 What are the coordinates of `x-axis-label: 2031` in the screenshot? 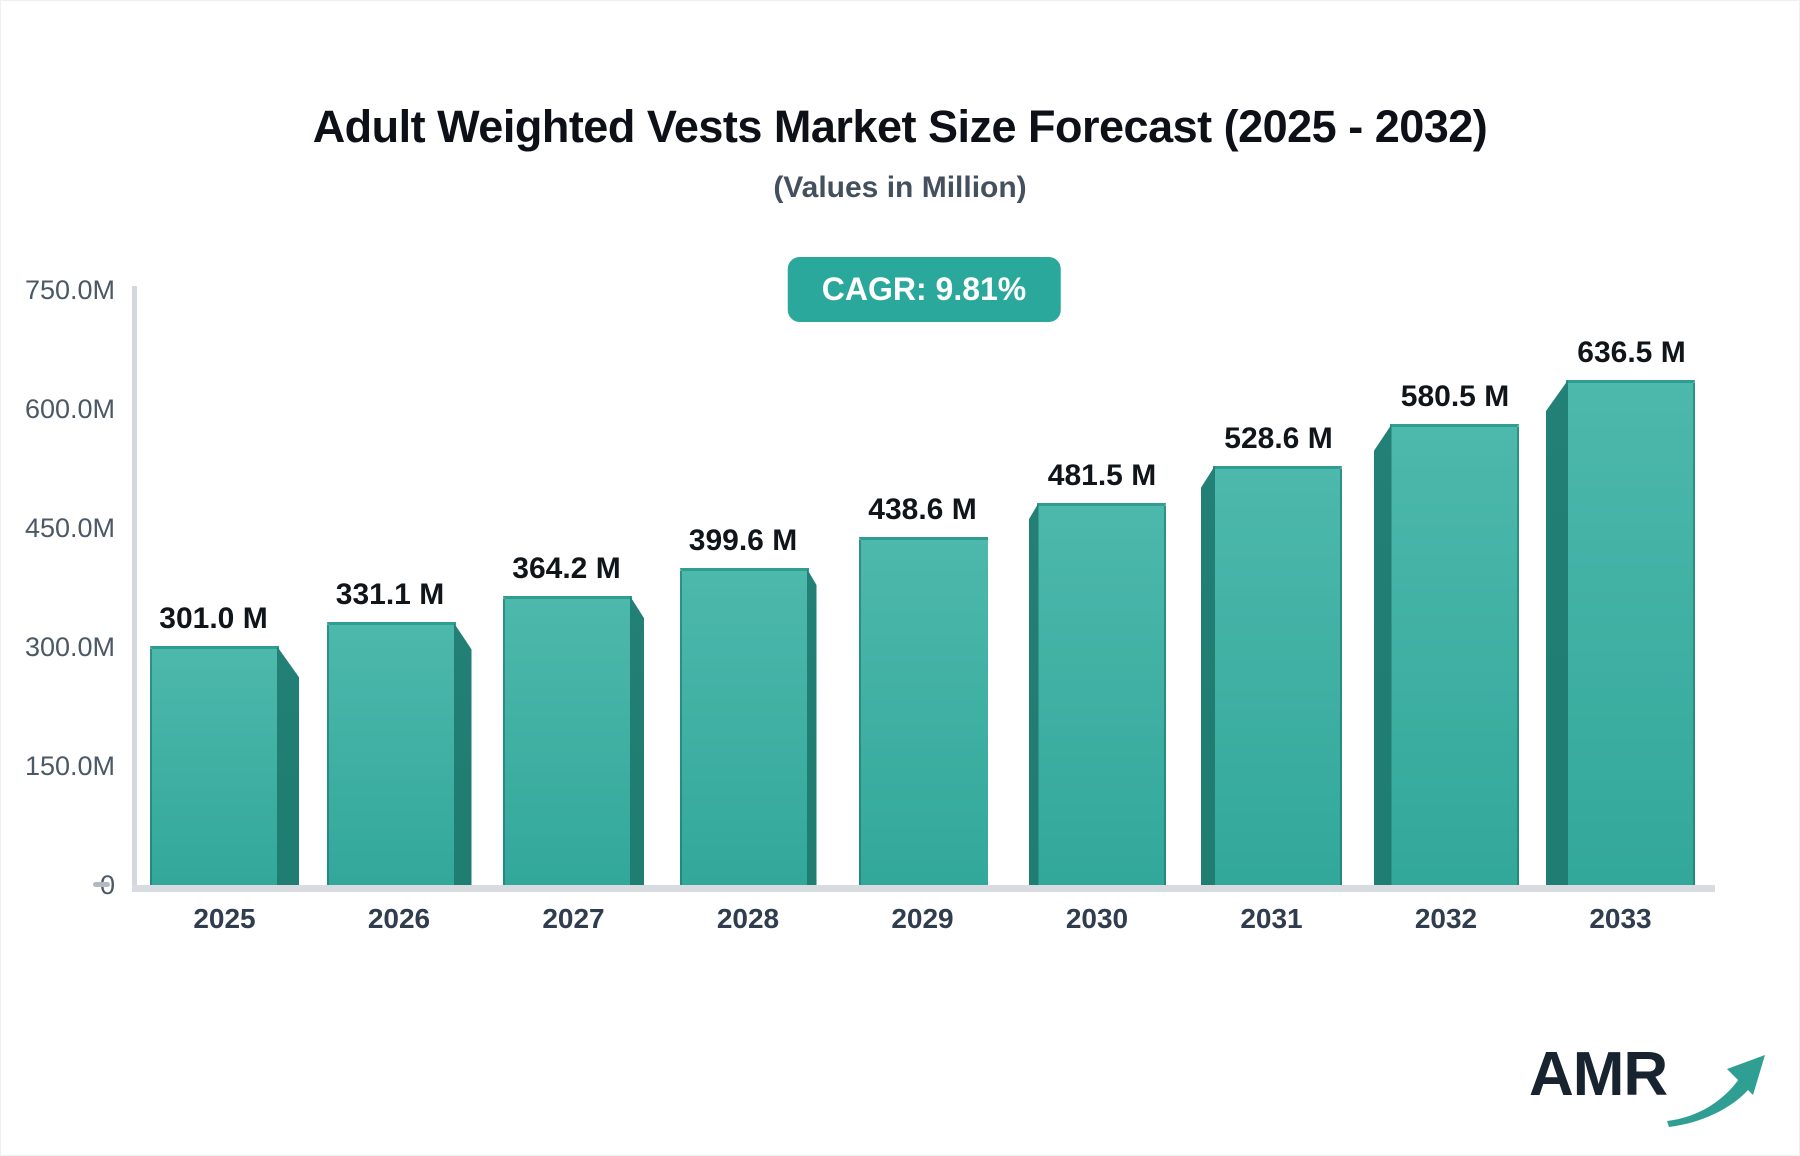 It's located at (1271, 918).